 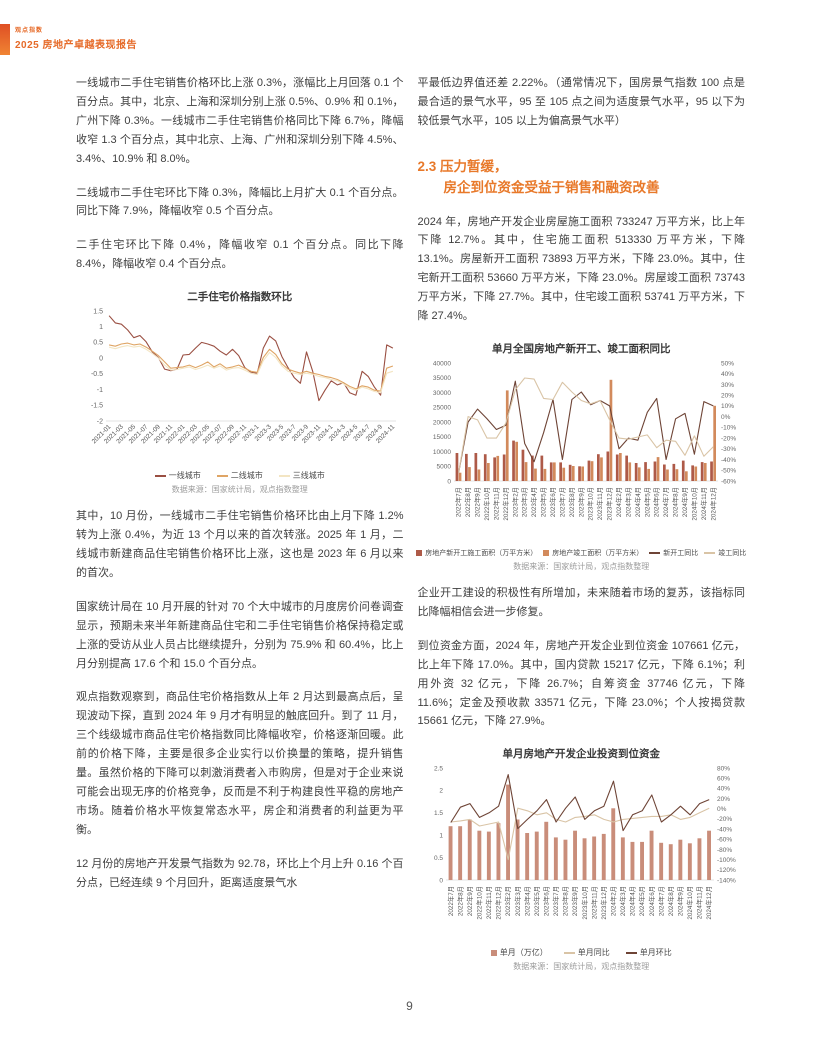 What do you see at coordinates (722, 809) in the screenshot?
I see `svg-text: 0%` at bounding box center [722, 809].